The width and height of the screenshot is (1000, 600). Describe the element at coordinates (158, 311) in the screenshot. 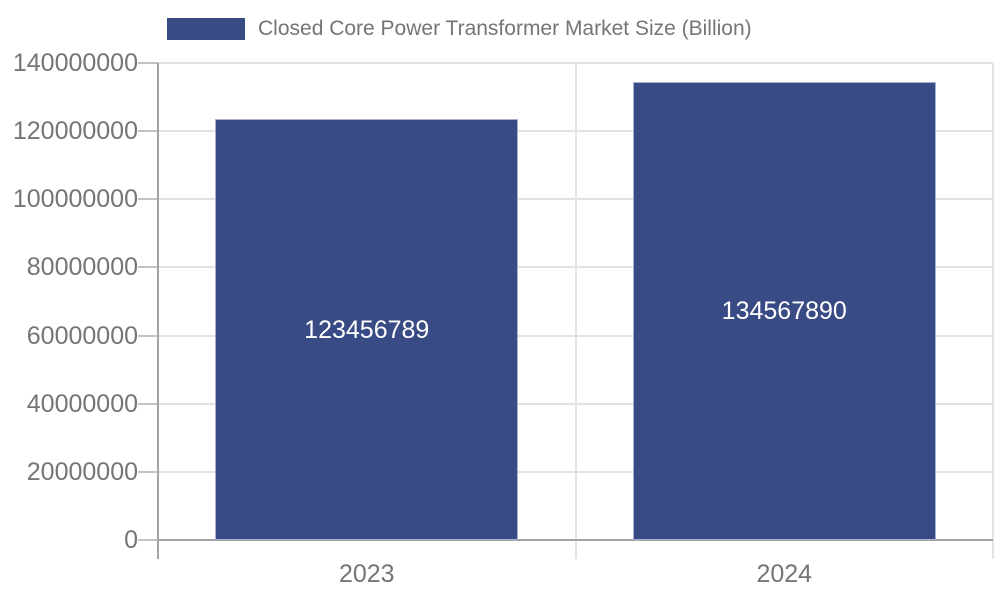

I see `y-axis-line` at that location.